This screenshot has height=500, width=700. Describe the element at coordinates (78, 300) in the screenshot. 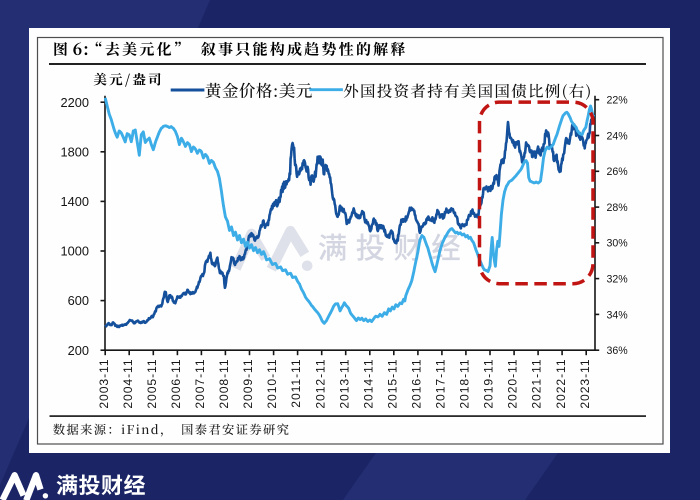

I see `svg-text: 600` at that location.